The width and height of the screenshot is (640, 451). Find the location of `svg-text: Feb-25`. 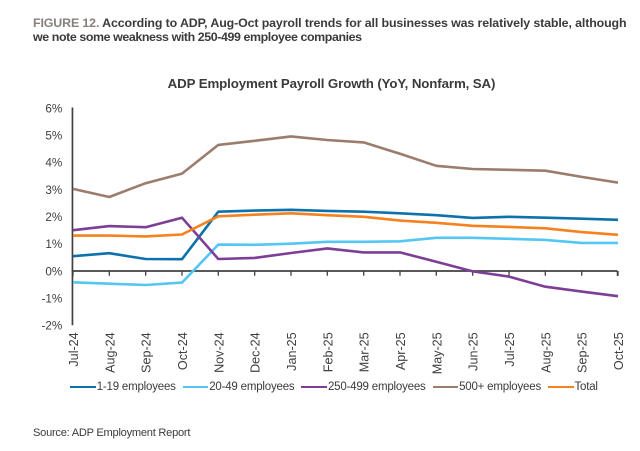

svg-text: Feb-25 is located at coordinates (328, 352).